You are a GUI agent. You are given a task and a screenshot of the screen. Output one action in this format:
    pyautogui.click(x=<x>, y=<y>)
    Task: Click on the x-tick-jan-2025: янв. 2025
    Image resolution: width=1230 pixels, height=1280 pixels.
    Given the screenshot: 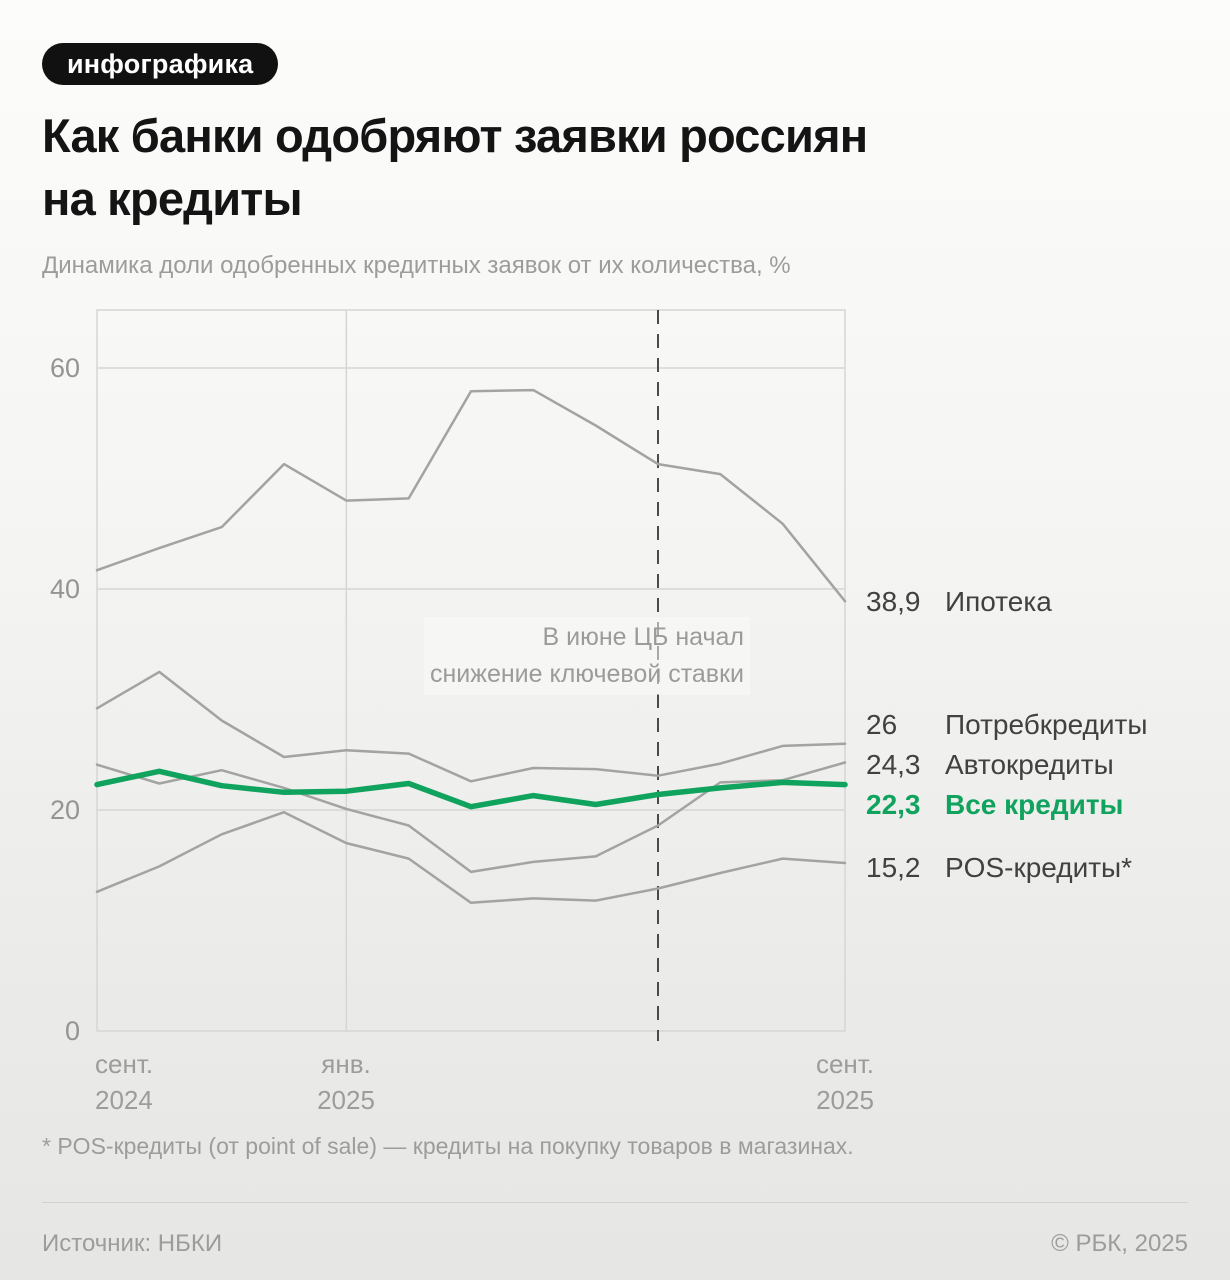 What is the action you would take?
    pyautogui.click(x=346, y=1082)
    